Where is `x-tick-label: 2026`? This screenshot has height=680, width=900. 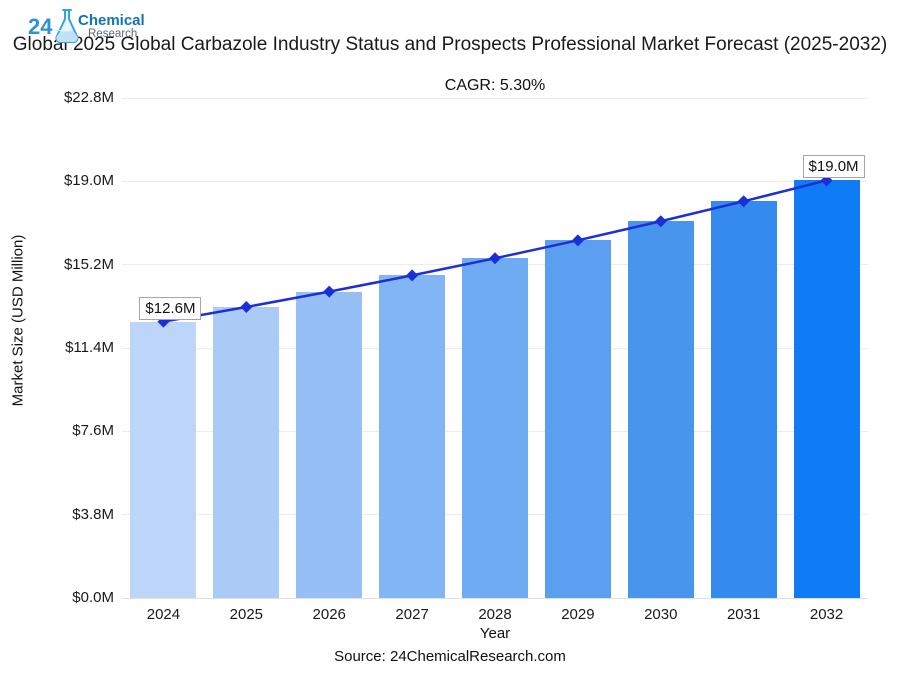
x-tick-label: 2026 is located at coordinates (329, 614).